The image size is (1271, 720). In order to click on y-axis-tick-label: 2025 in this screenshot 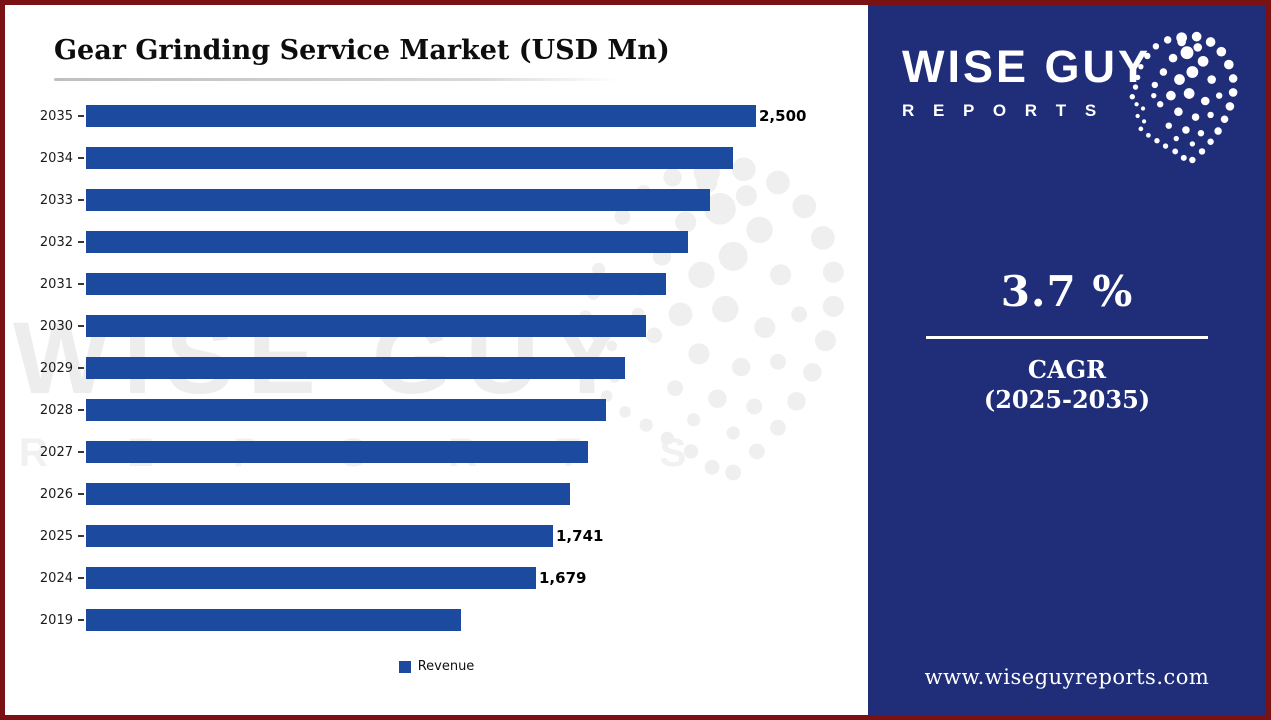, I will do `click(56, 536)`.